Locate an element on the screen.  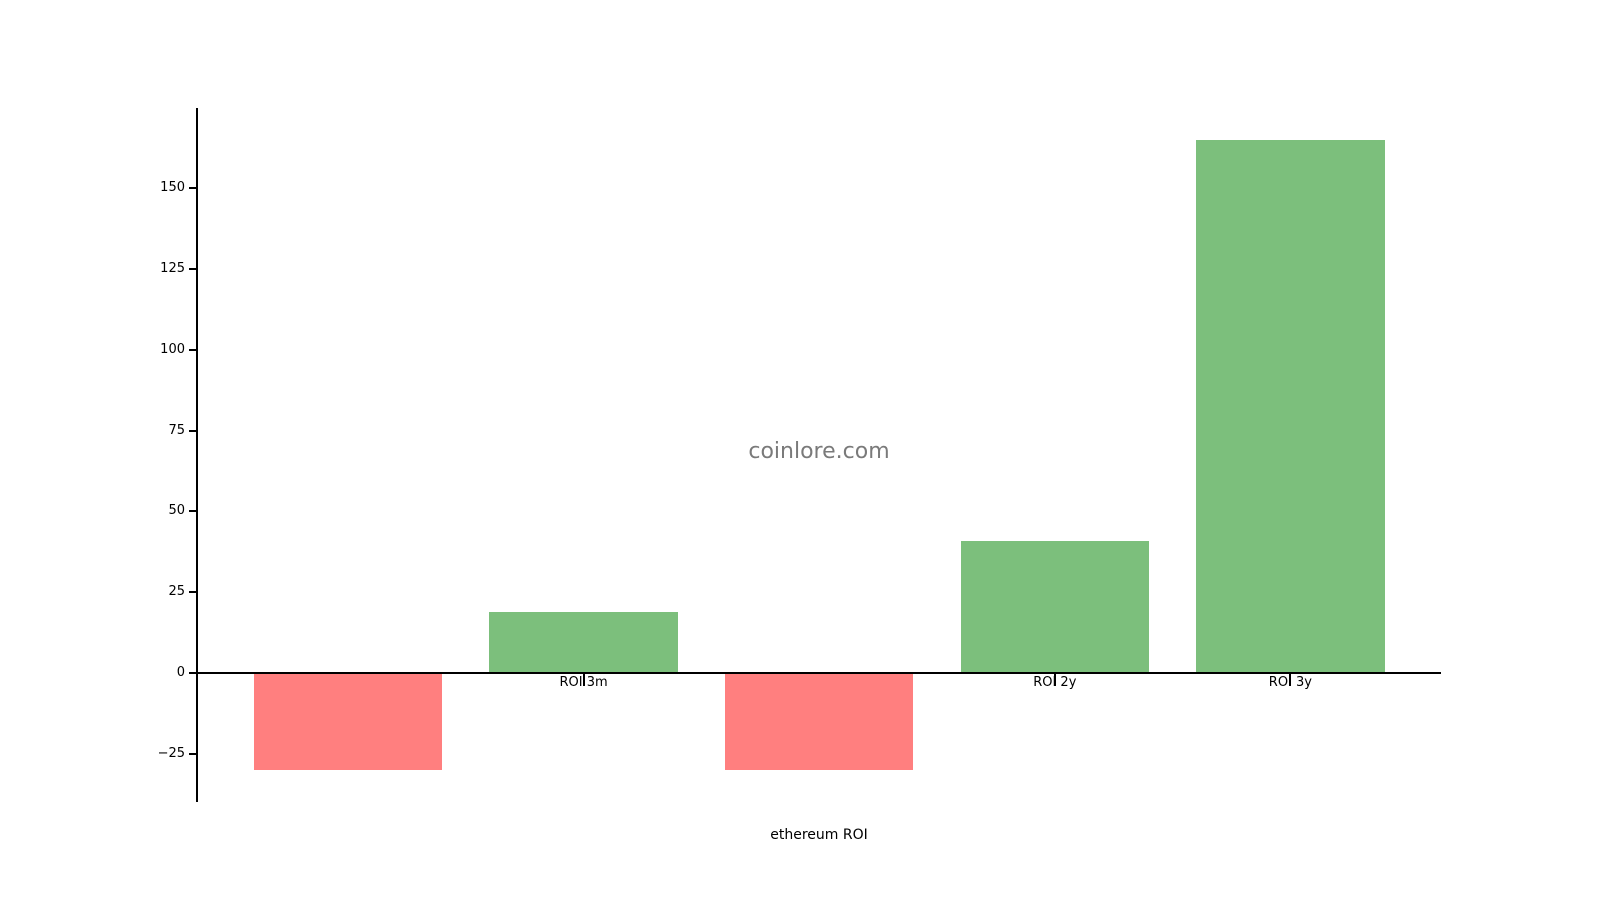
y-tick-label: 50 is located at coordinates (176, 511).